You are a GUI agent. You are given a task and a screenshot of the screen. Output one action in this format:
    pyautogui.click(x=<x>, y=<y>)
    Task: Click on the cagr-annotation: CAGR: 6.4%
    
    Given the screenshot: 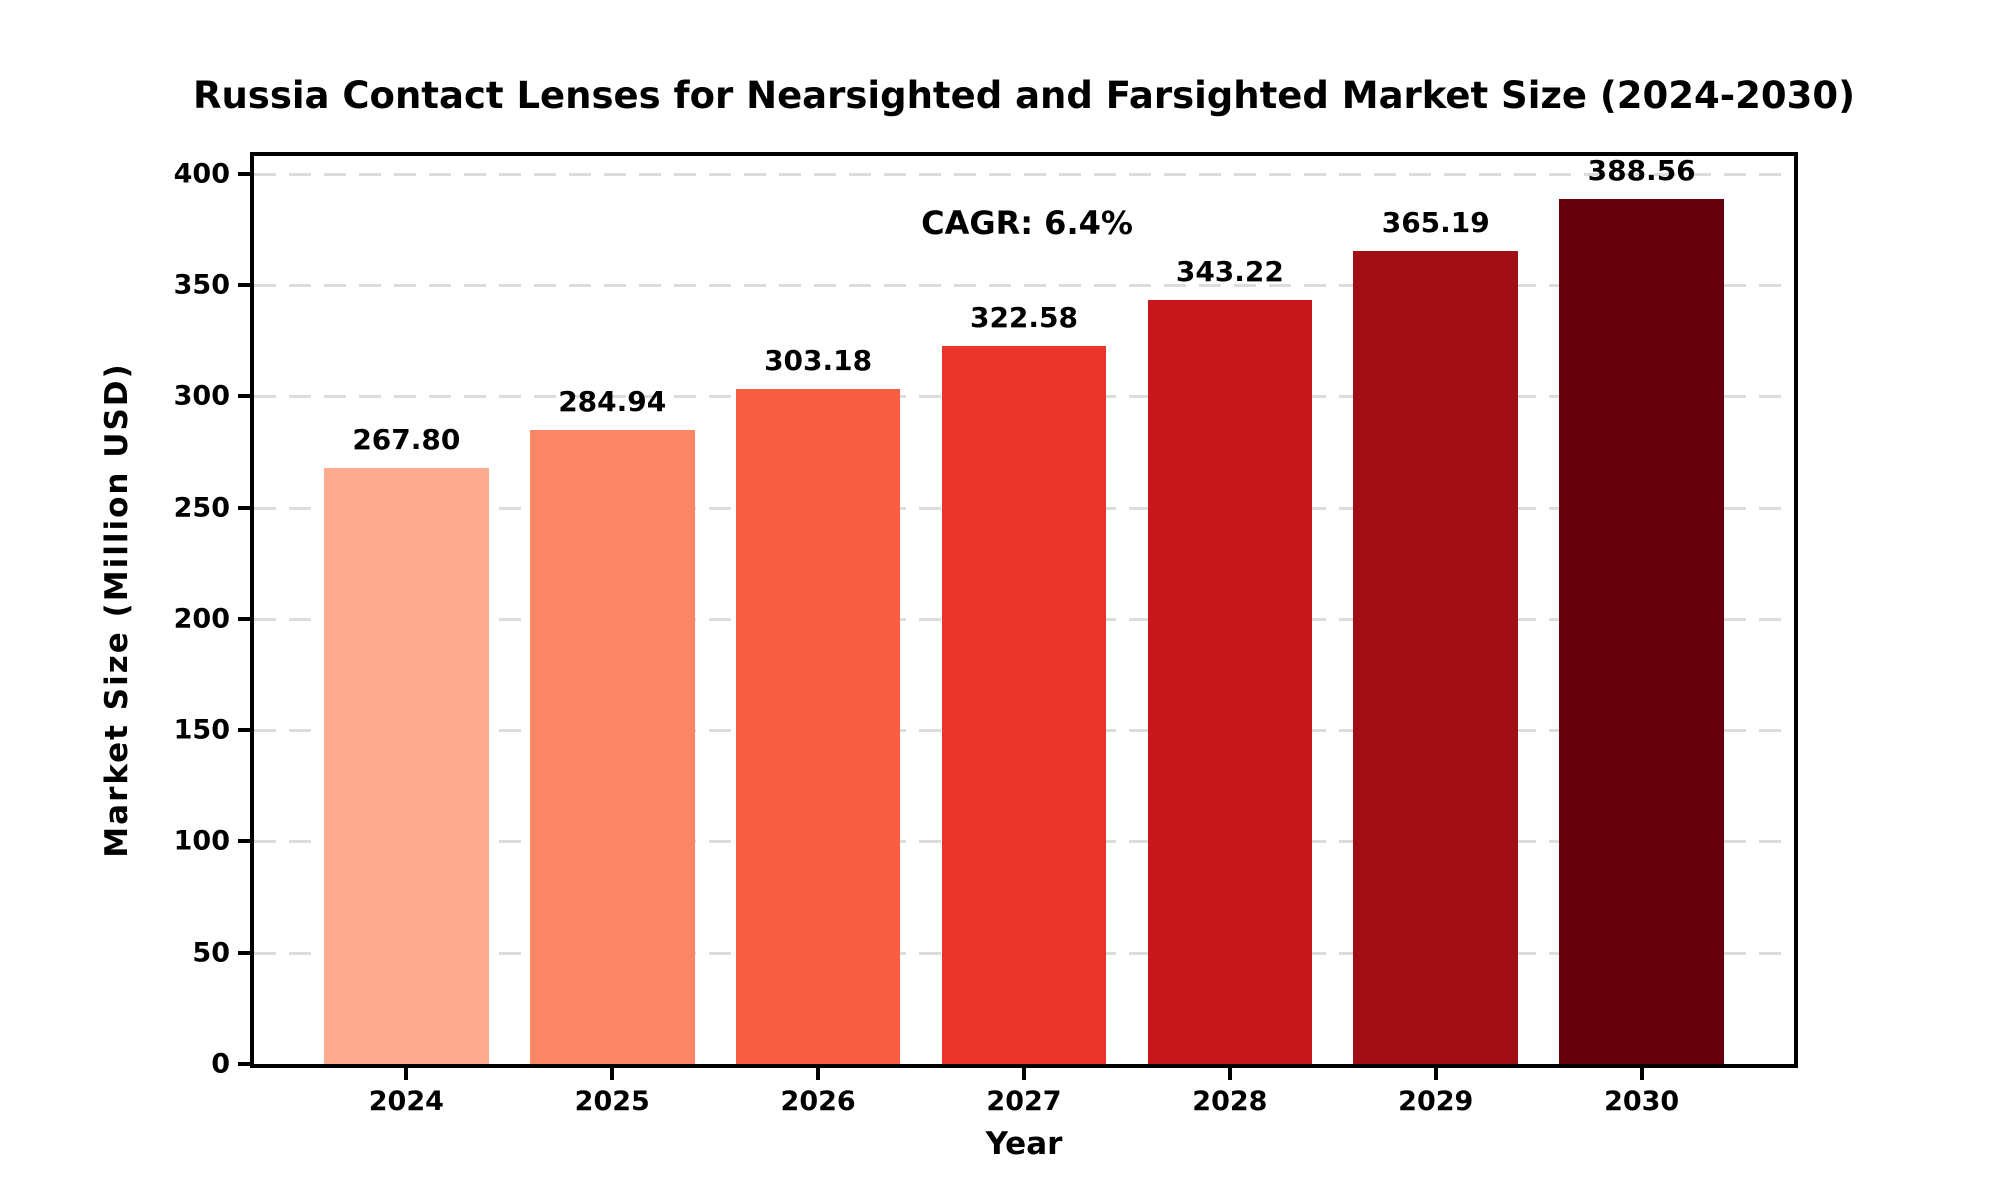 What is the action you would take?
    pyautogui.click(x=1027, y=223)
    